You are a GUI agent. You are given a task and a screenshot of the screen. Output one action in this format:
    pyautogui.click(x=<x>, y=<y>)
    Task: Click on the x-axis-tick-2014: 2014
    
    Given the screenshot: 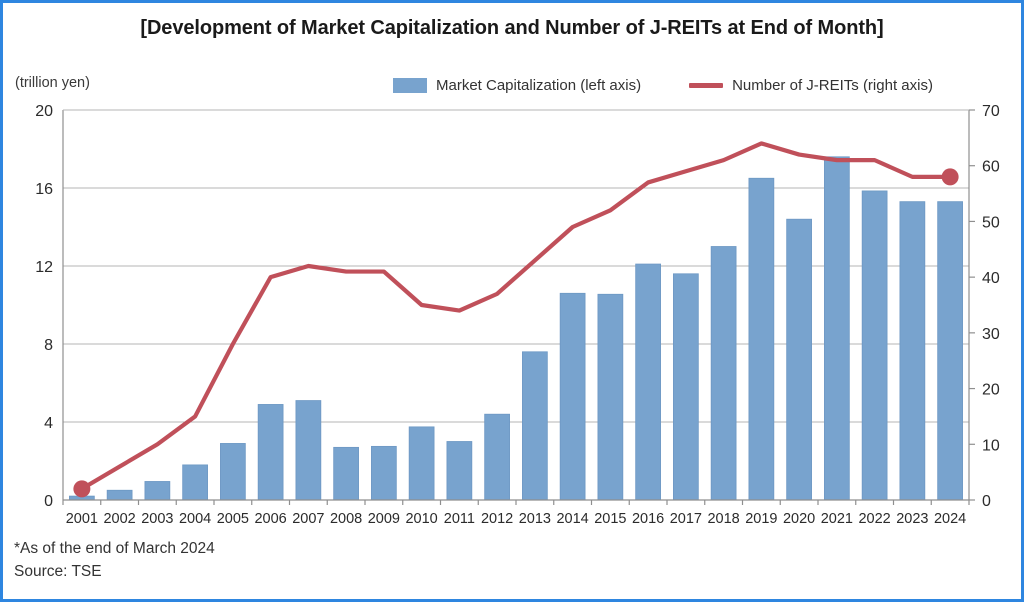 What is the action you would take?
    pyautogui.click(x=572, y=519)
    